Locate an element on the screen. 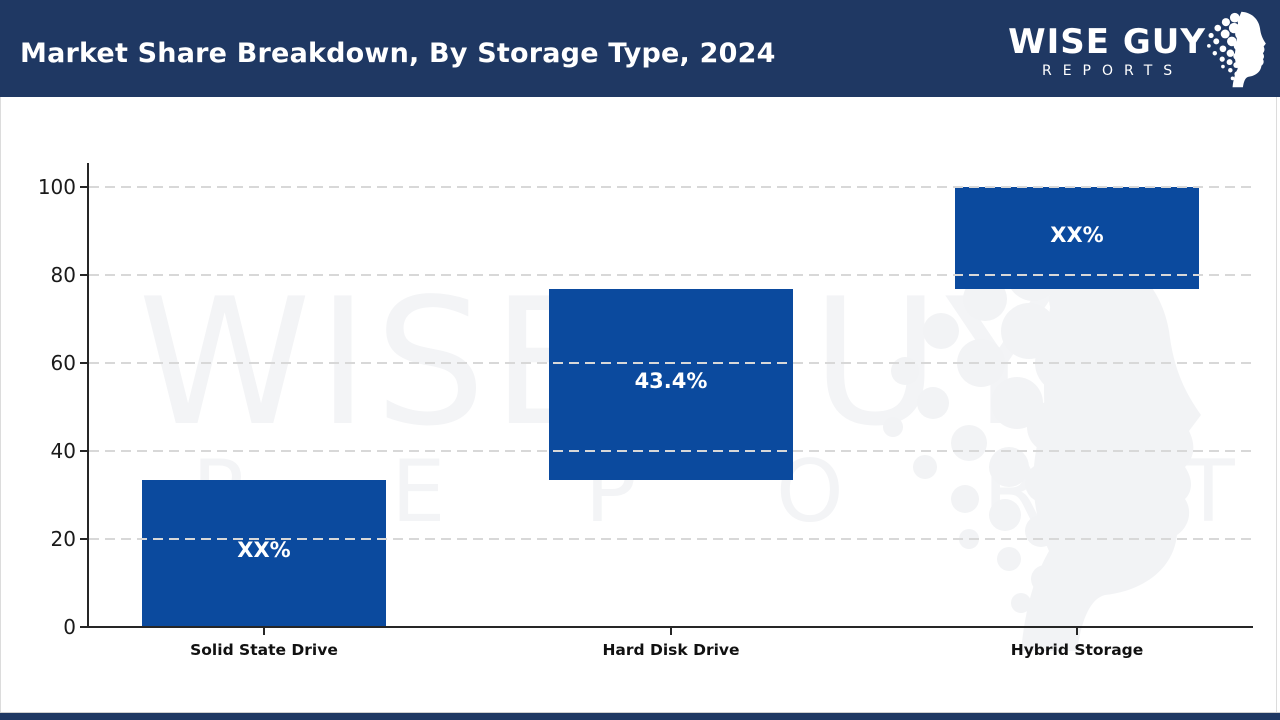 Image resolution: width=1280 pixels, height=720 pixels. watermark-reports-text: R E P O R T S is located at coordinates (736, 492).